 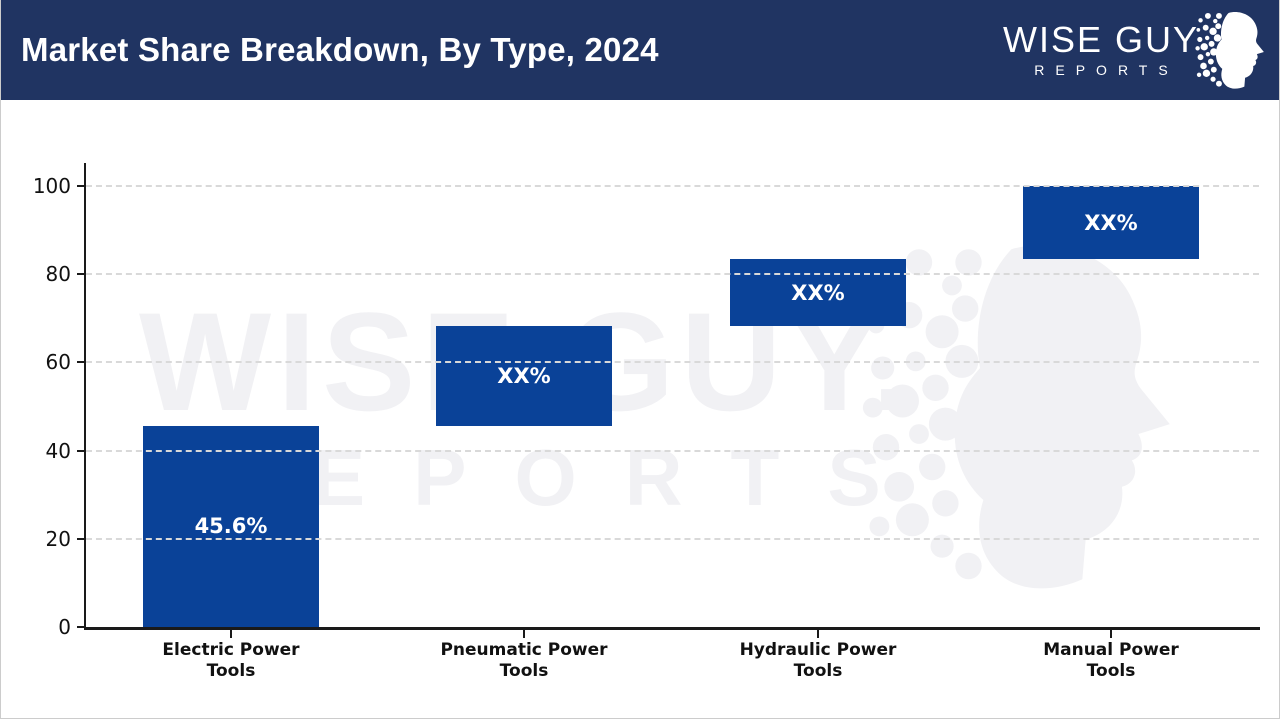 I want to click on y-tick-label: 20, so click(x=58, y=538).